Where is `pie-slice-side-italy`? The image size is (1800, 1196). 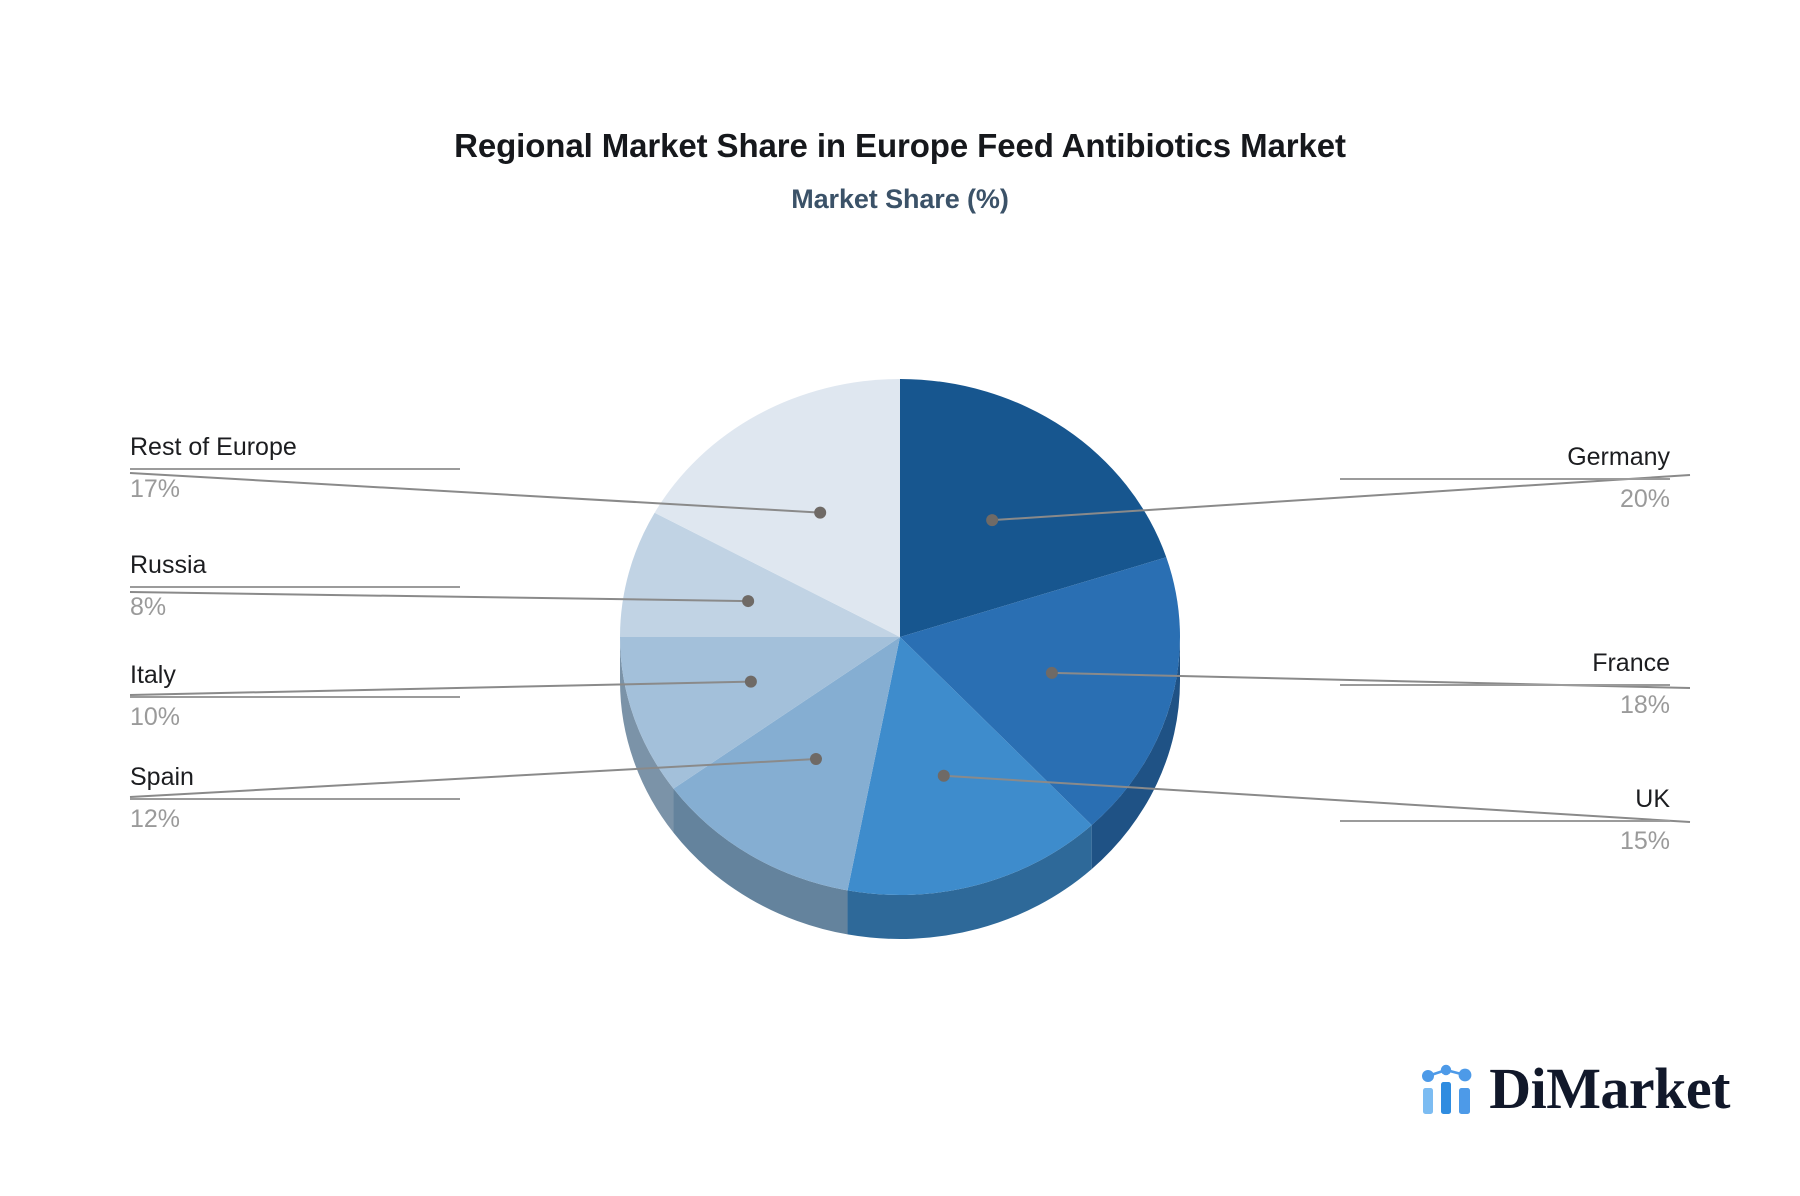 pie-slice-side-italy is located at coordinates (647, 735).